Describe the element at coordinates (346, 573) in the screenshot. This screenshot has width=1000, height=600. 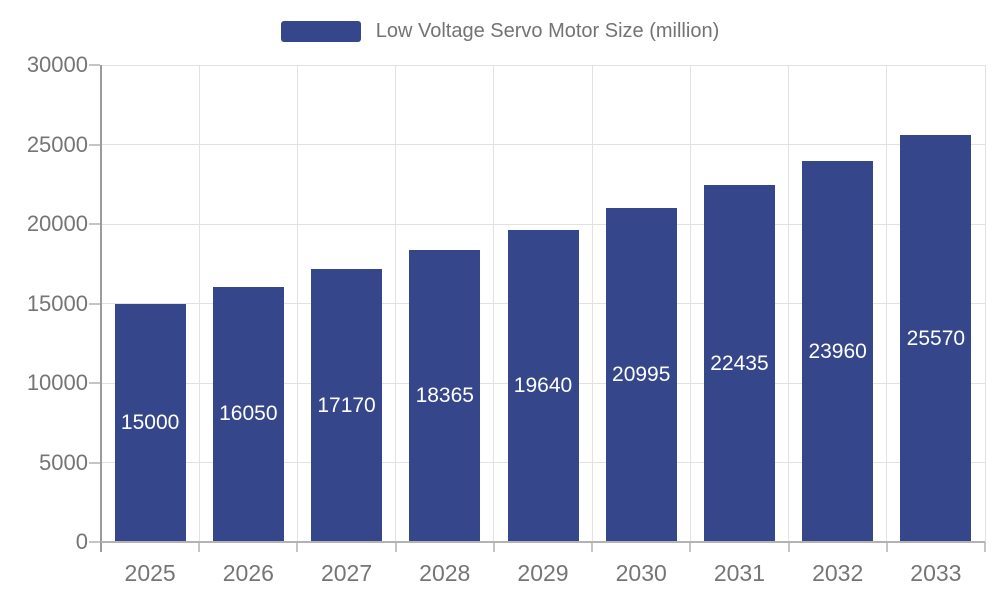
I see `x-tick-label: 2027` at that location.